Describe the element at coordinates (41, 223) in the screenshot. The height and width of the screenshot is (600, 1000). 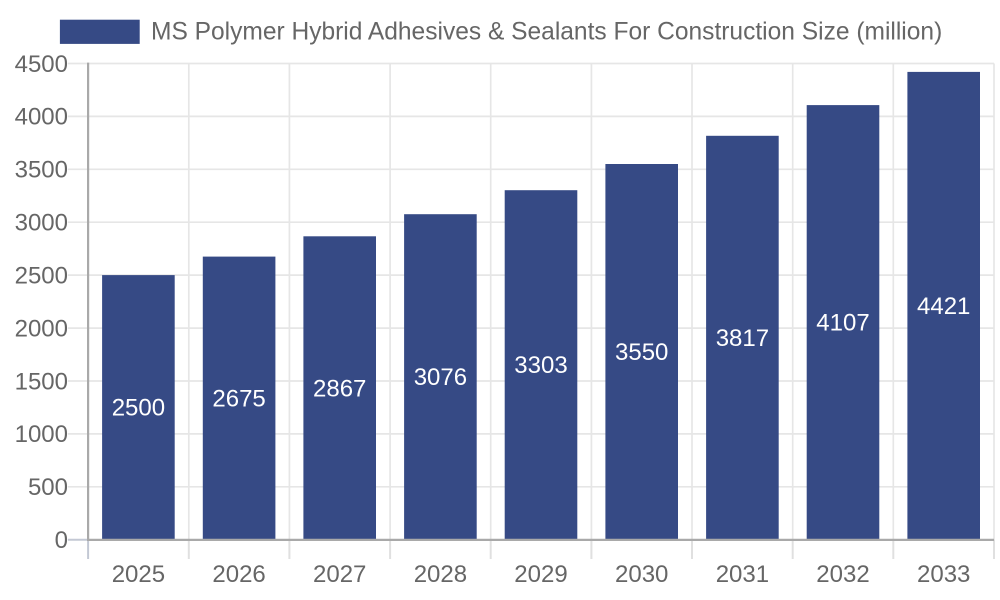
I see `svg-text: 3000` at that location.